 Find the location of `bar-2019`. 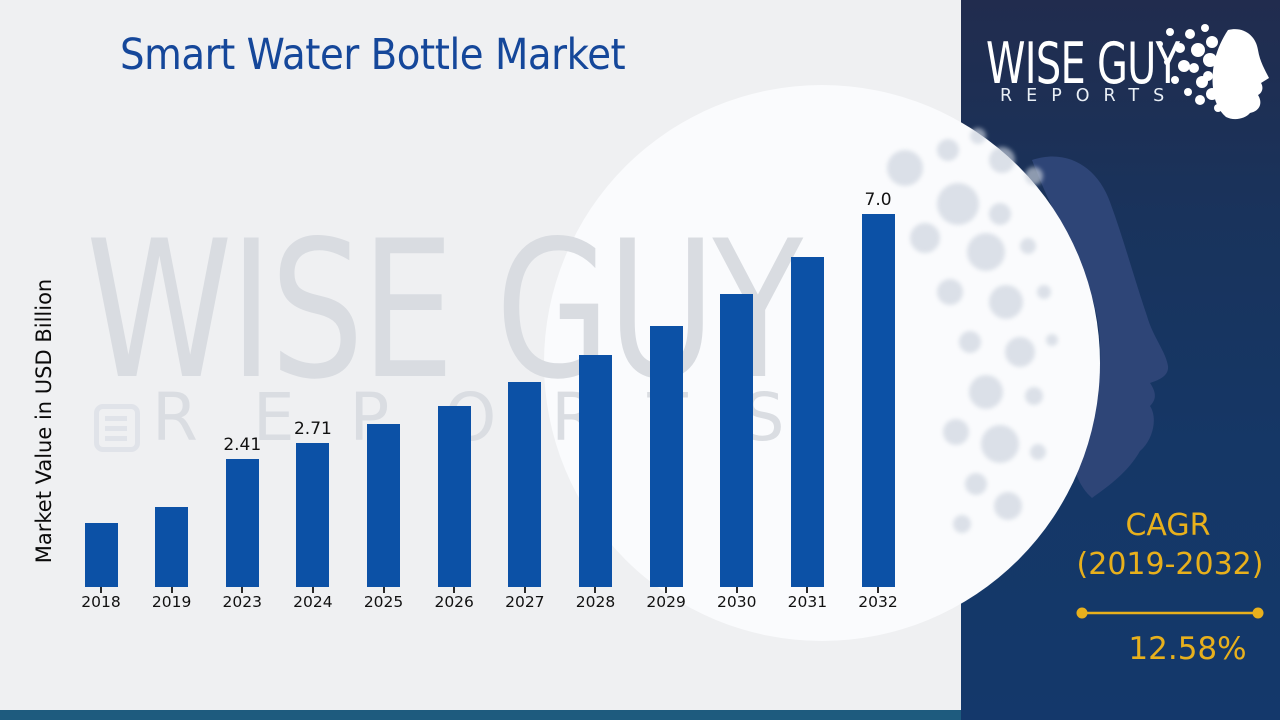

bar-2019 is located at coordinates (172, 547).